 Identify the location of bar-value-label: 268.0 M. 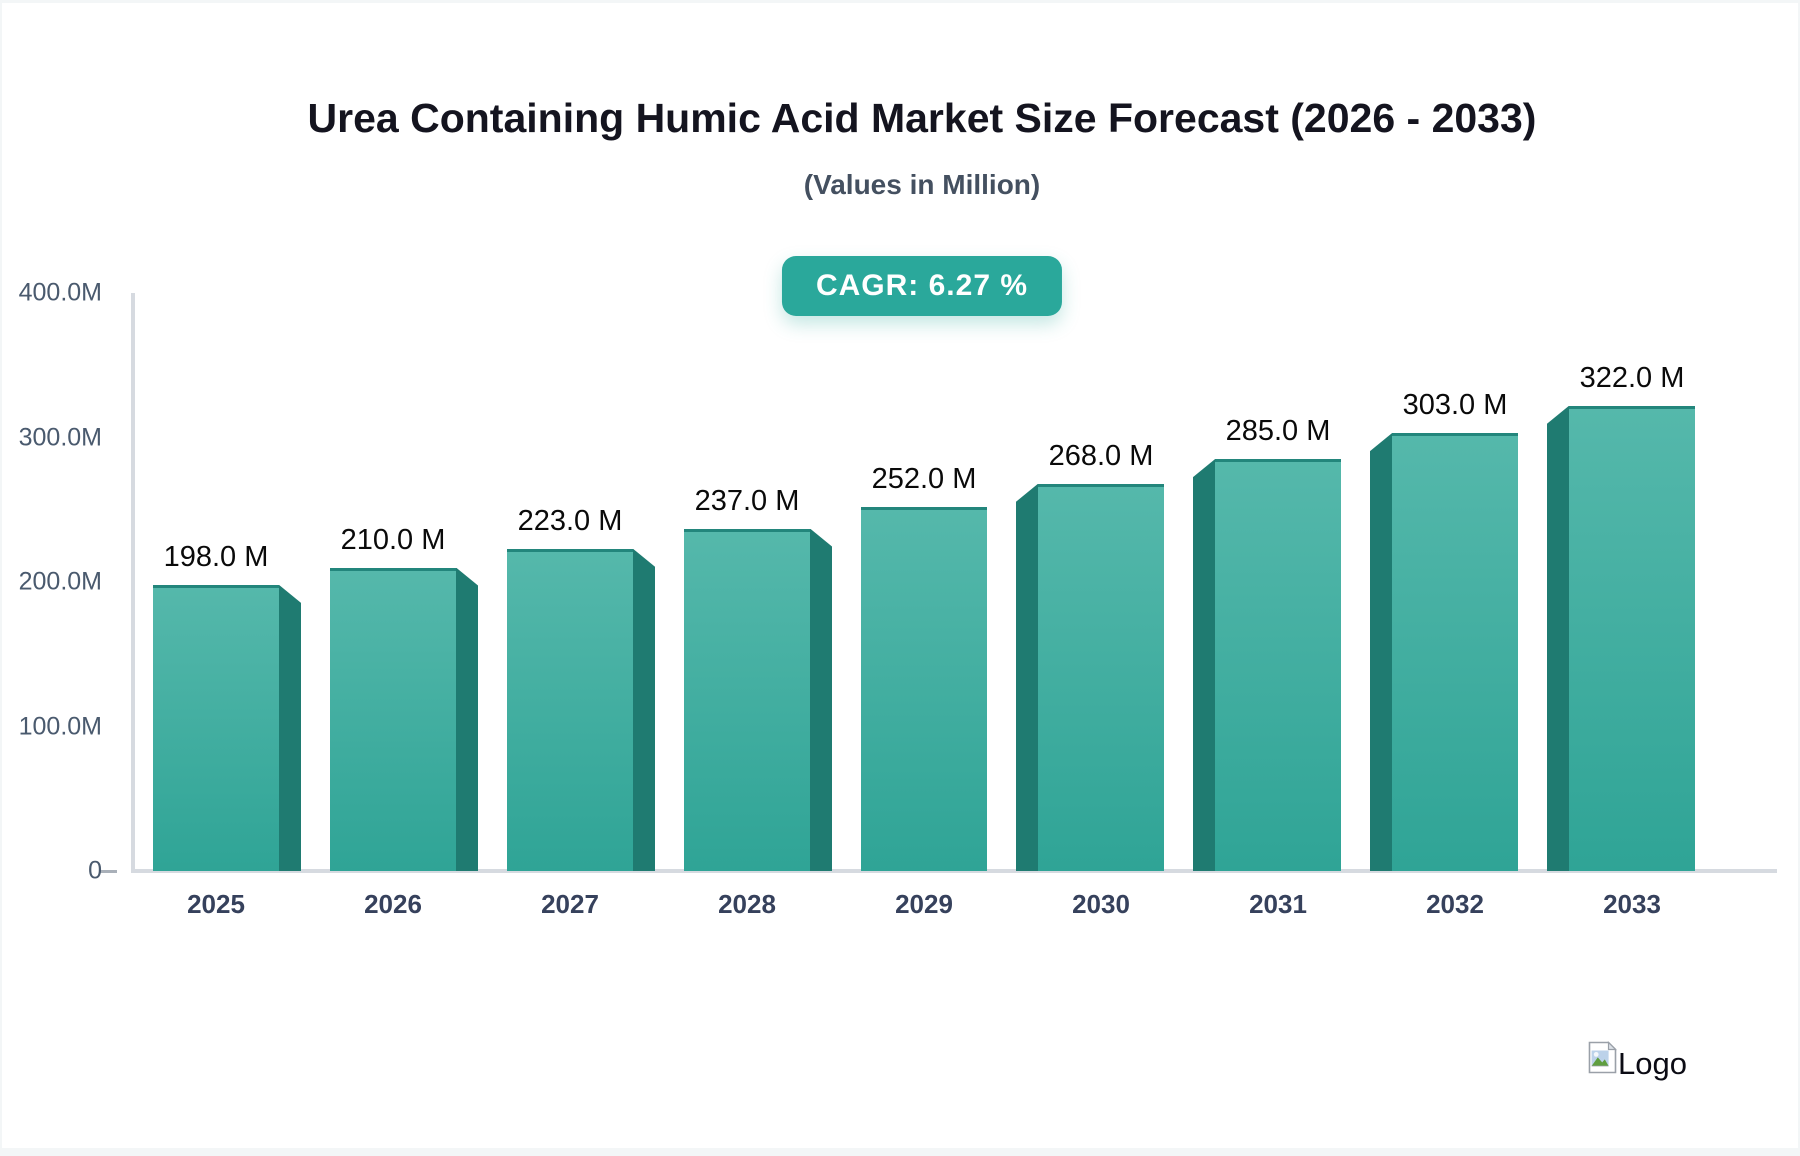
(1101, 455).